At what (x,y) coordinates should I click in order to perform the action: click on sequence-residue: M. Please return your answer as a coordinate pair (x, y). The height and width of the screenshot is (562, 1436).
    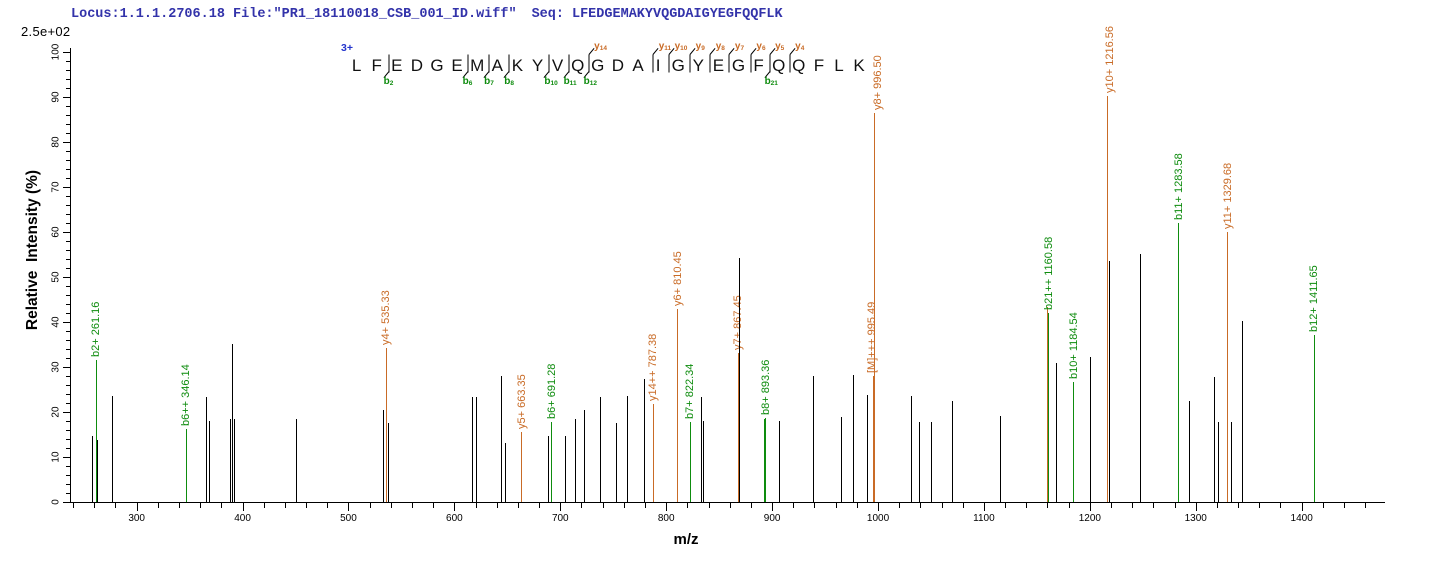
    Looking at the image, I should click on (477, 65).